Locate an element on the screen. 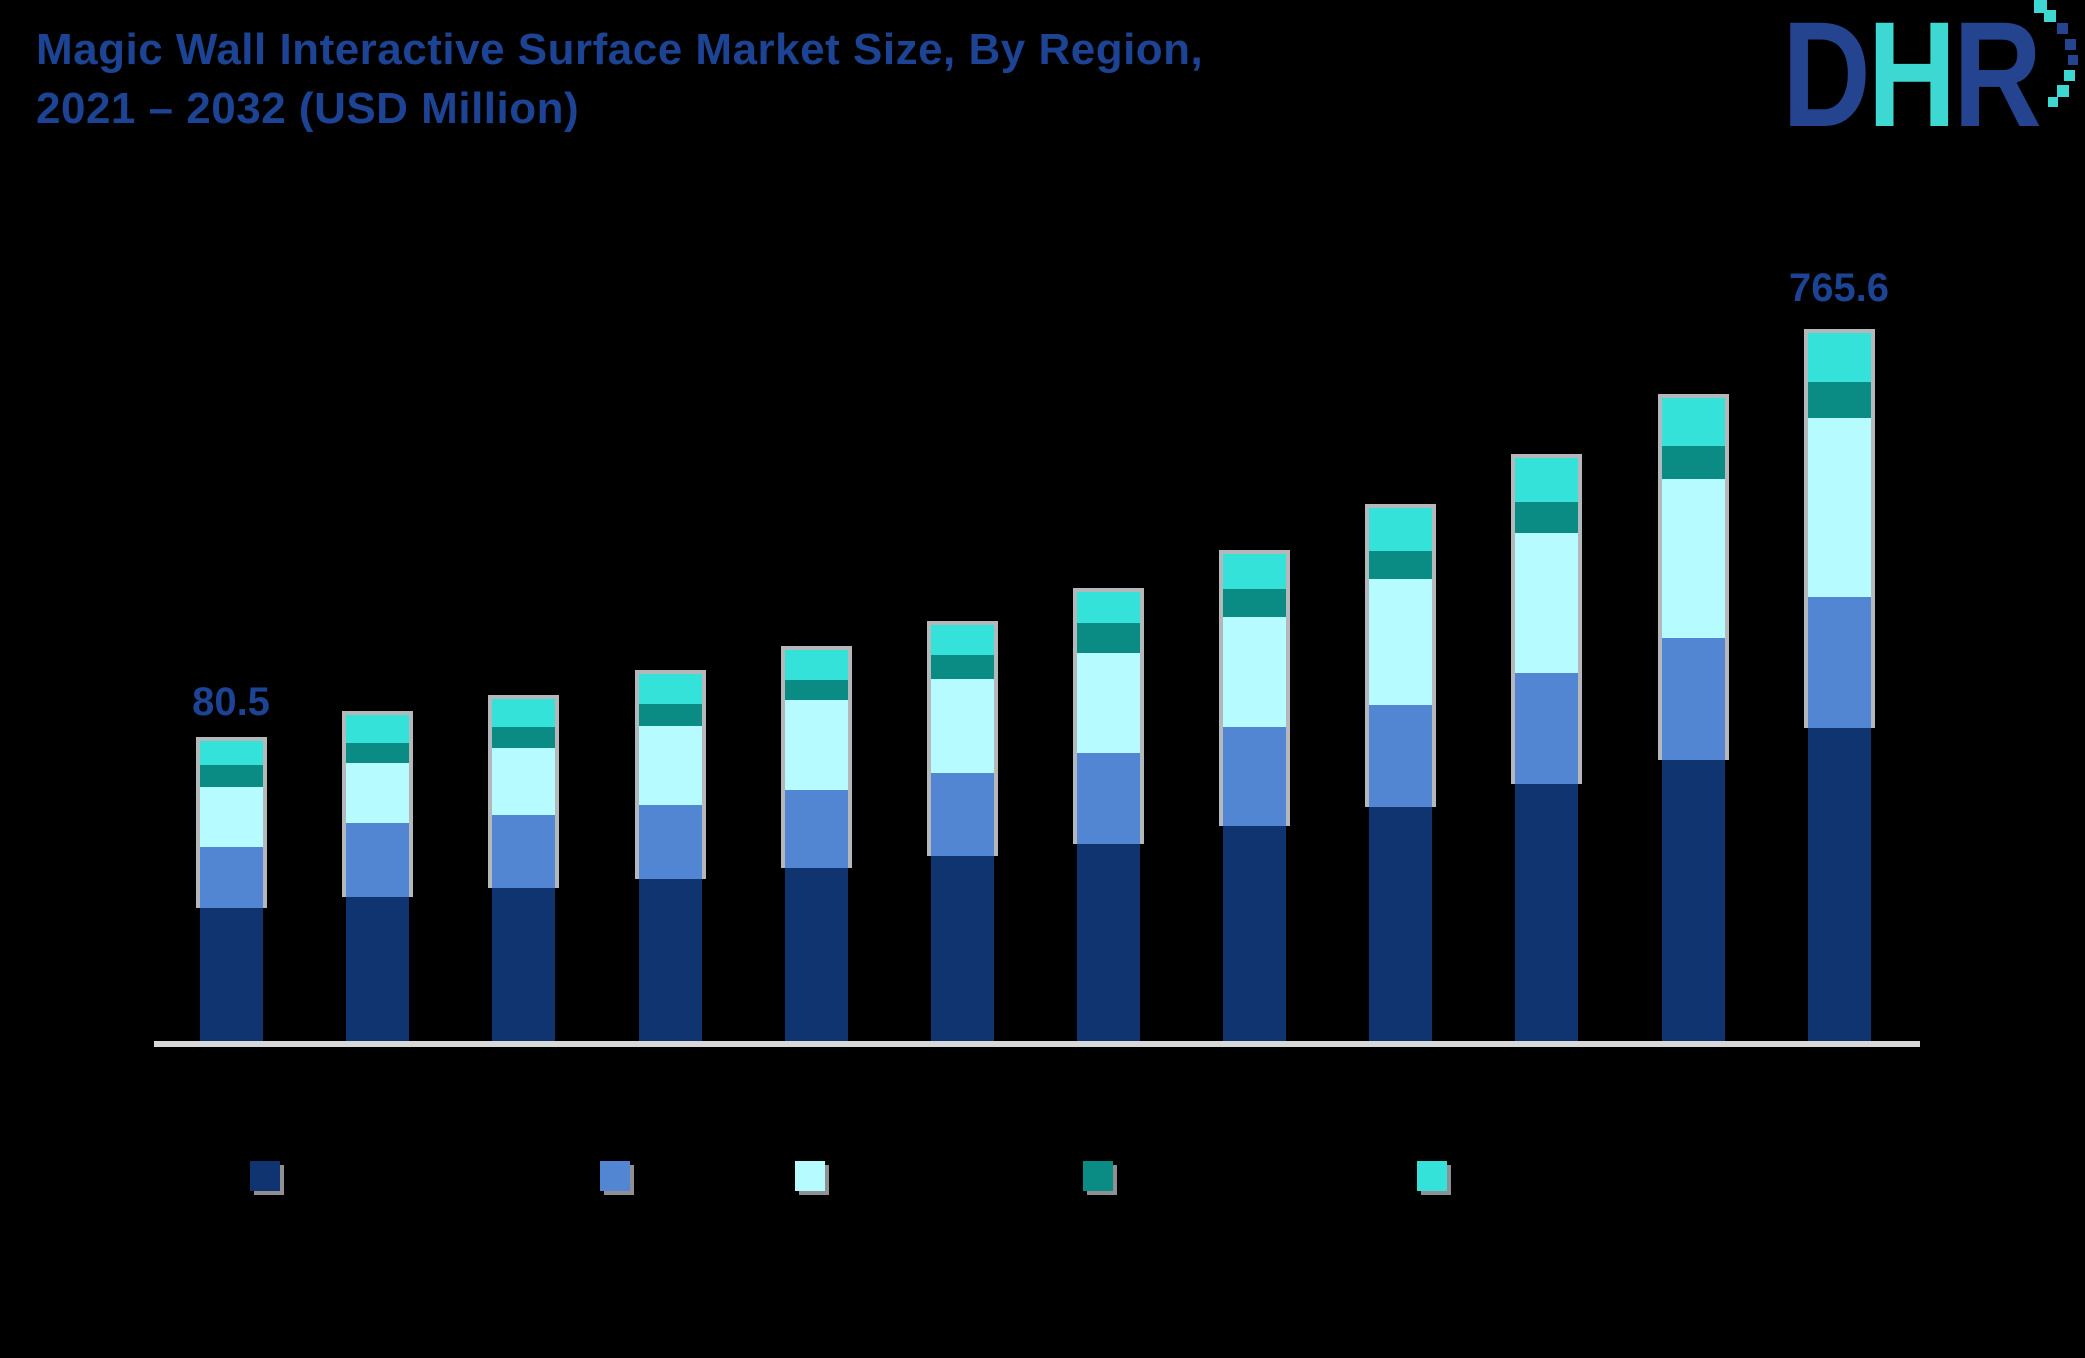 This screenshot has width=2085, height=1358. bar-2026-upper-stack is located at coordinates (962, 738).